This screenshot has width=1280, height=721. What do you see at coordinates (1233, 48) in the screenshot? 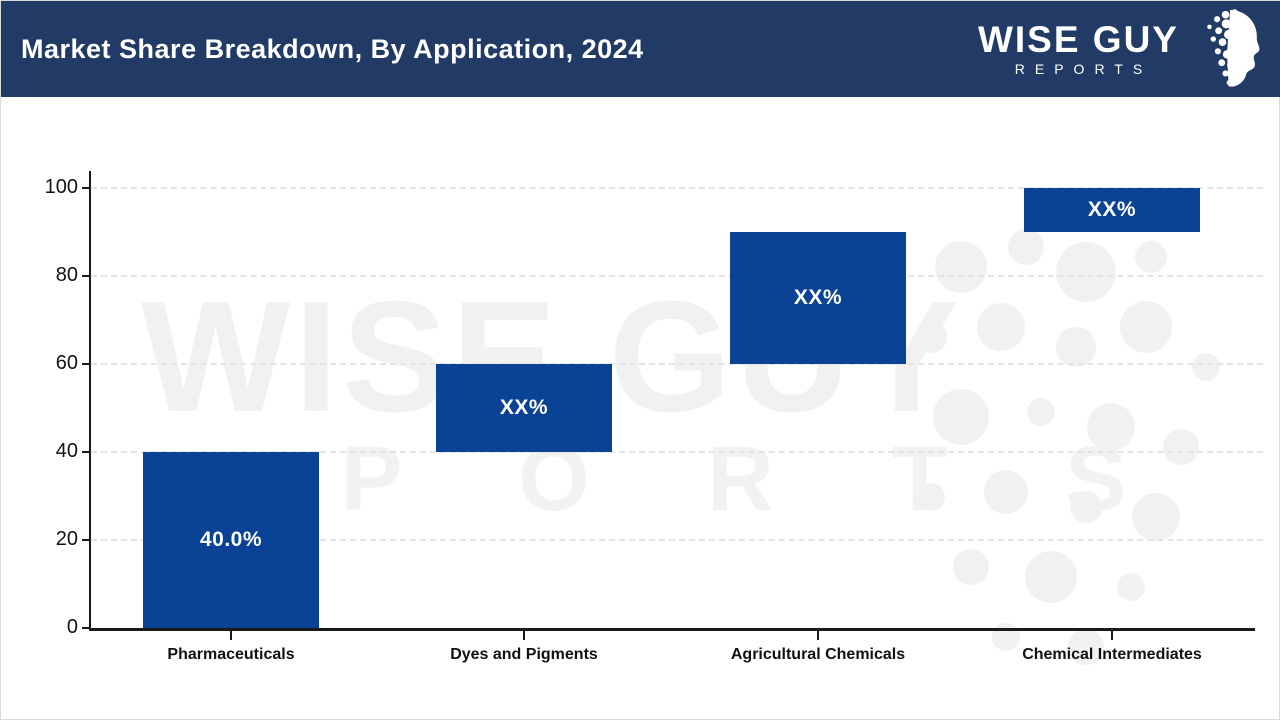
I see `dotted-face-icon` at bounding box center [1233, 48].